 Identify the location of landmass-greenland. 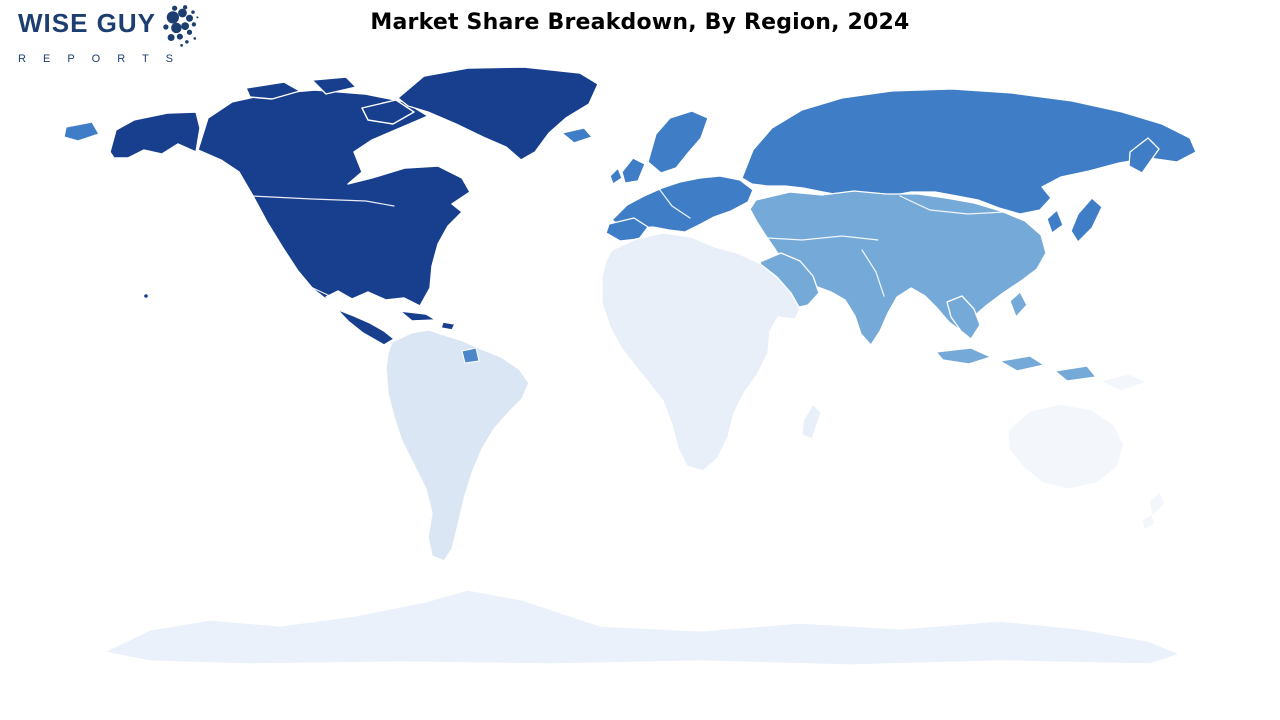
(498, 113).